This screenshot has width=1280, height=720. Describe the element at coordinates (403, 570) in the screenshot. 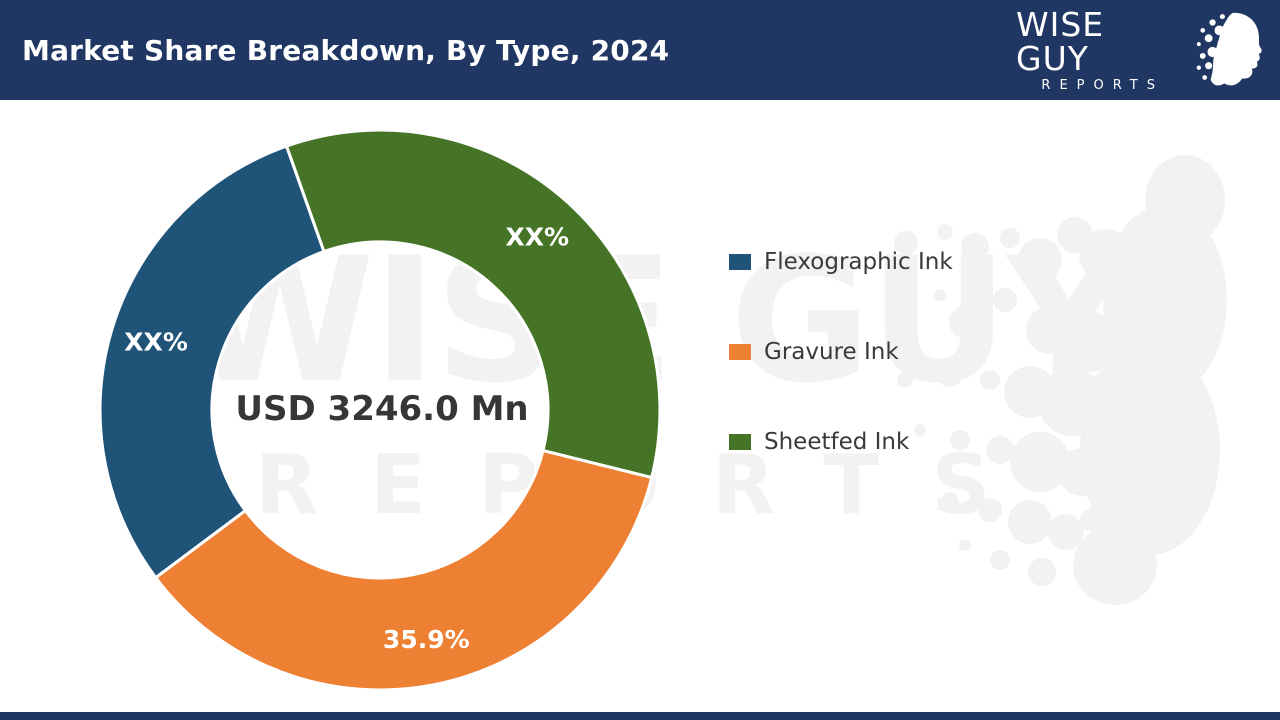

I see `donut-segment-gravure-ink` at that location.